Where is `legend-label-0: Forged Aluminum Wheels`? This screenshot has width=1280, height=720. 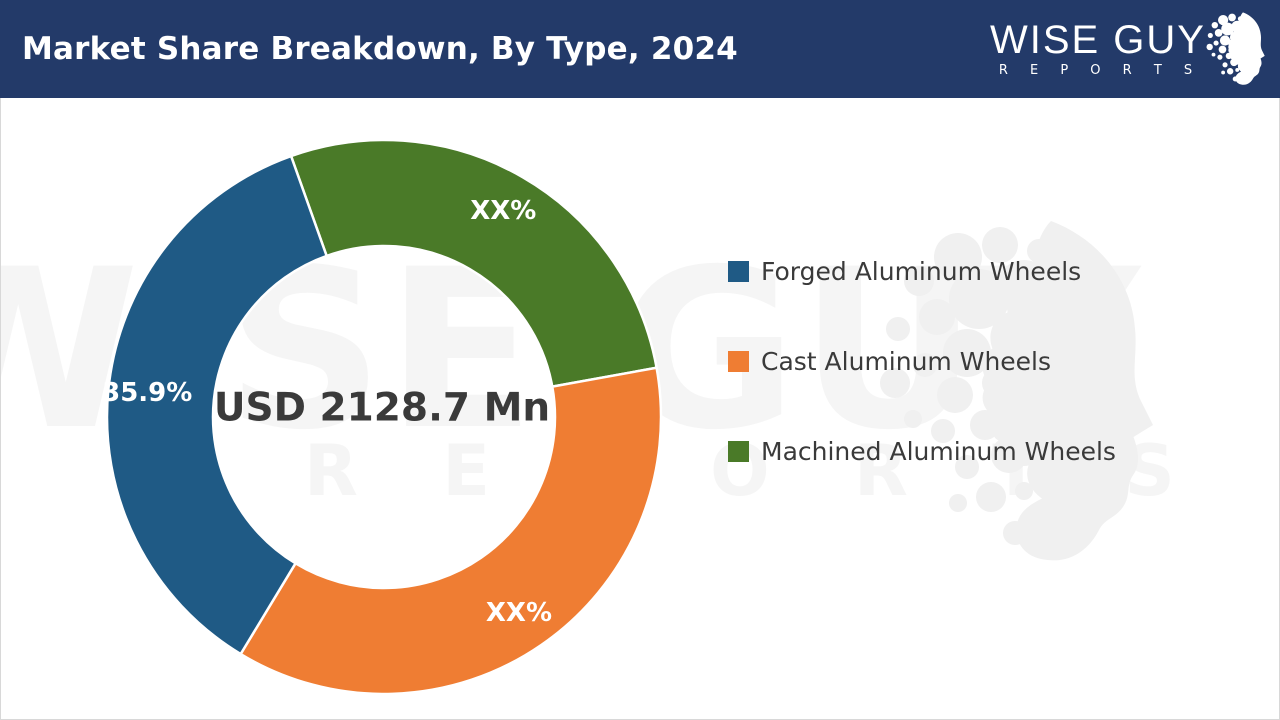 legend-label-0: Forged Aluminum Wheels is located at coordinates (921, 271).